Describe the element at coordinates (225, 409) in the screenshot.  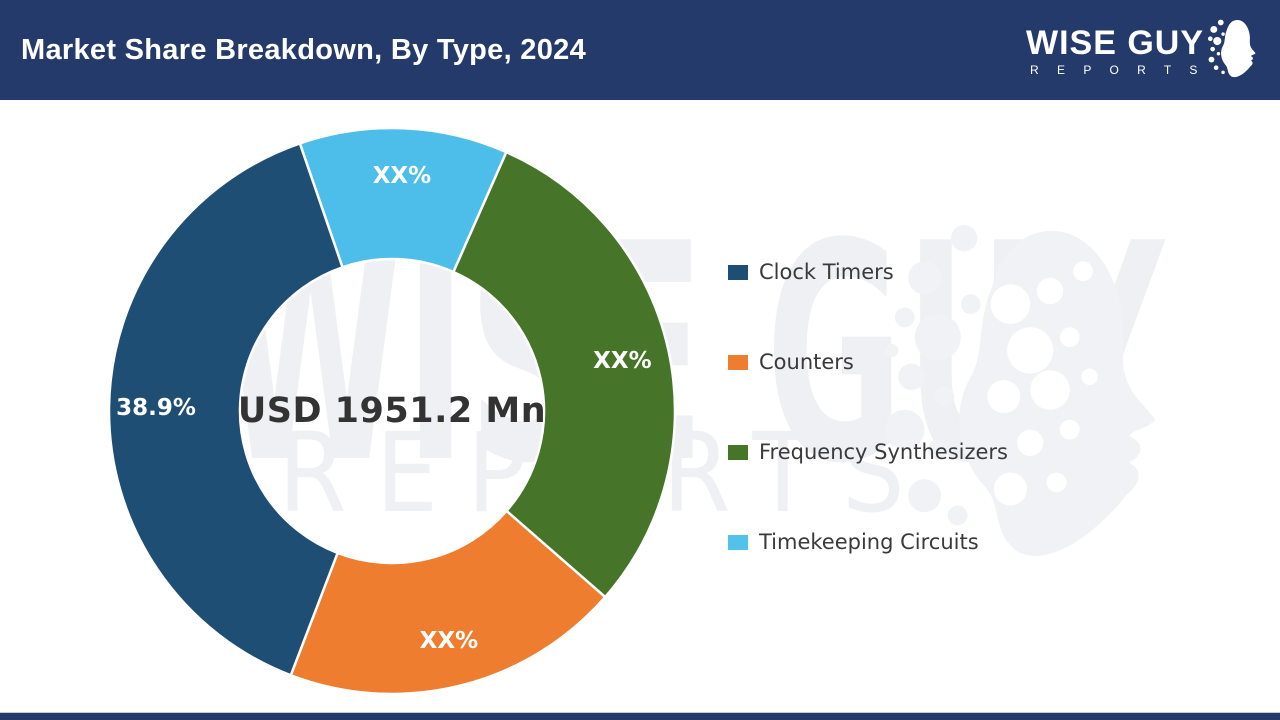
I see `donut-segment-clock-timers` at that location.